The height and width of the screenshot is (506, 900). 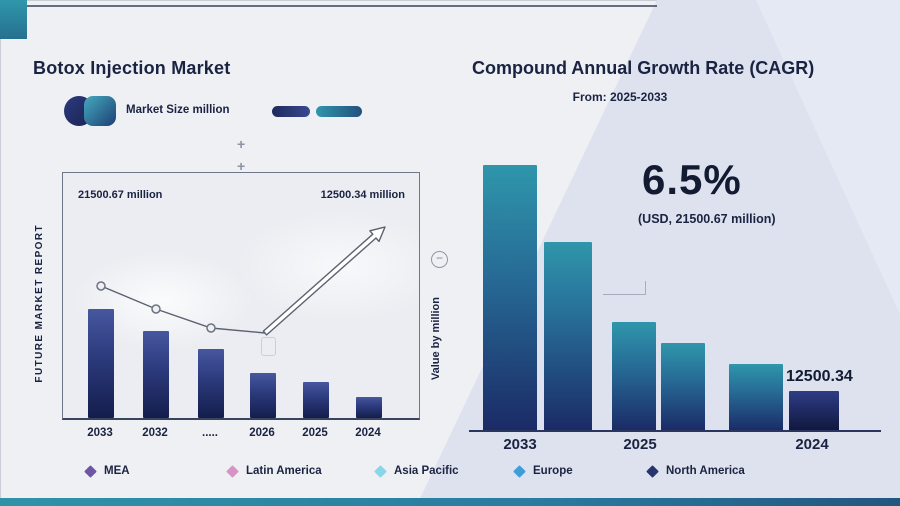 I want to click on teal-pill, so click(x=339, y=111).